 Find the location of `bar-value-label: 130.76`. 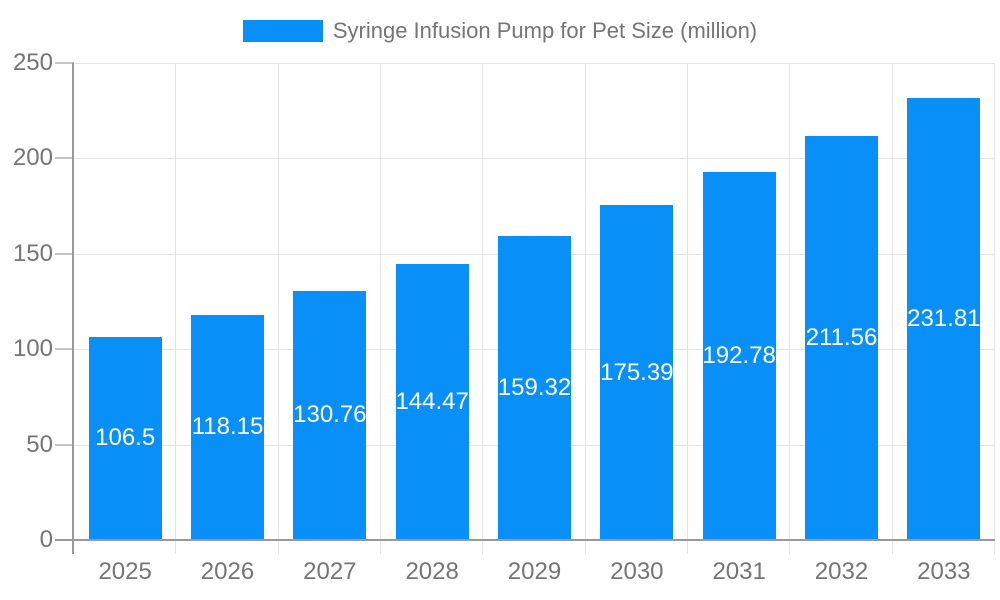

bar-value-label: 130.76 is located at coordinates (330, 415).